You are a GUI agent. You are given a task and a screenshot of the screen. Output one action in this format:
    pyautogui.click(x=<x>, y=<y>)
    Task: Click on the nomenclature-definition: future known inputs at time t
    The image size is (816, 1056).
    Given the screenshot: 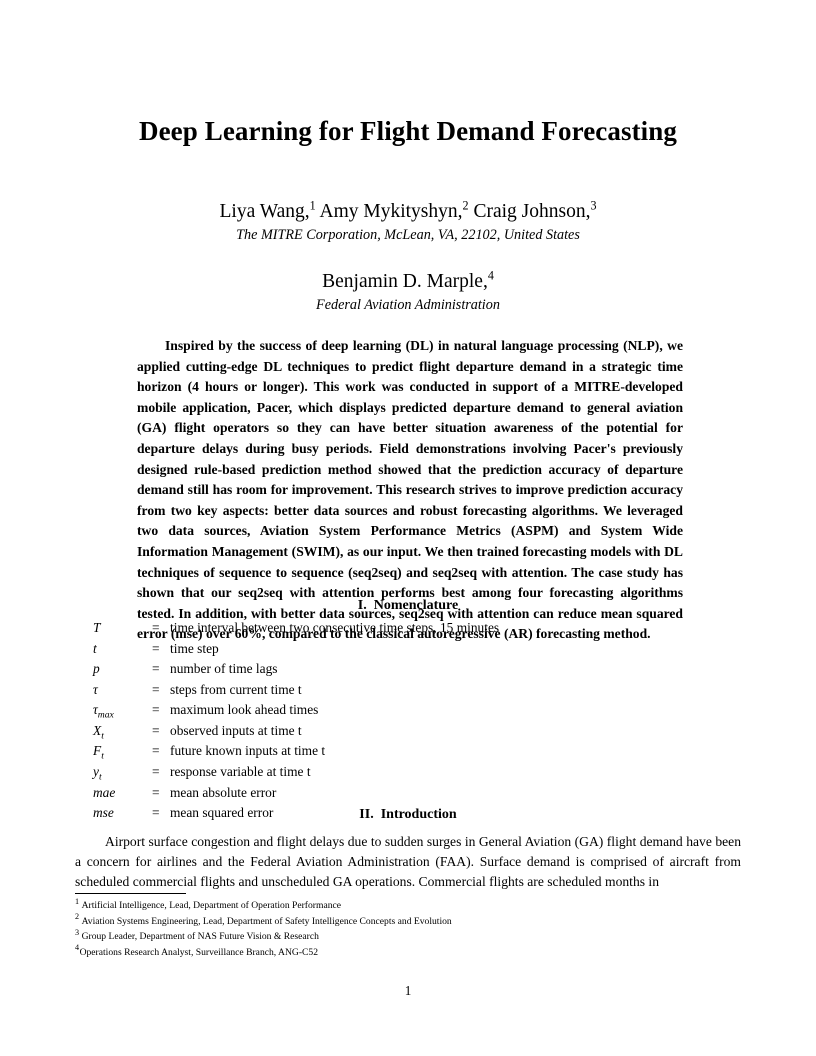 What is the action you would take?
    pyautogui.click(x=248, y=751)
    